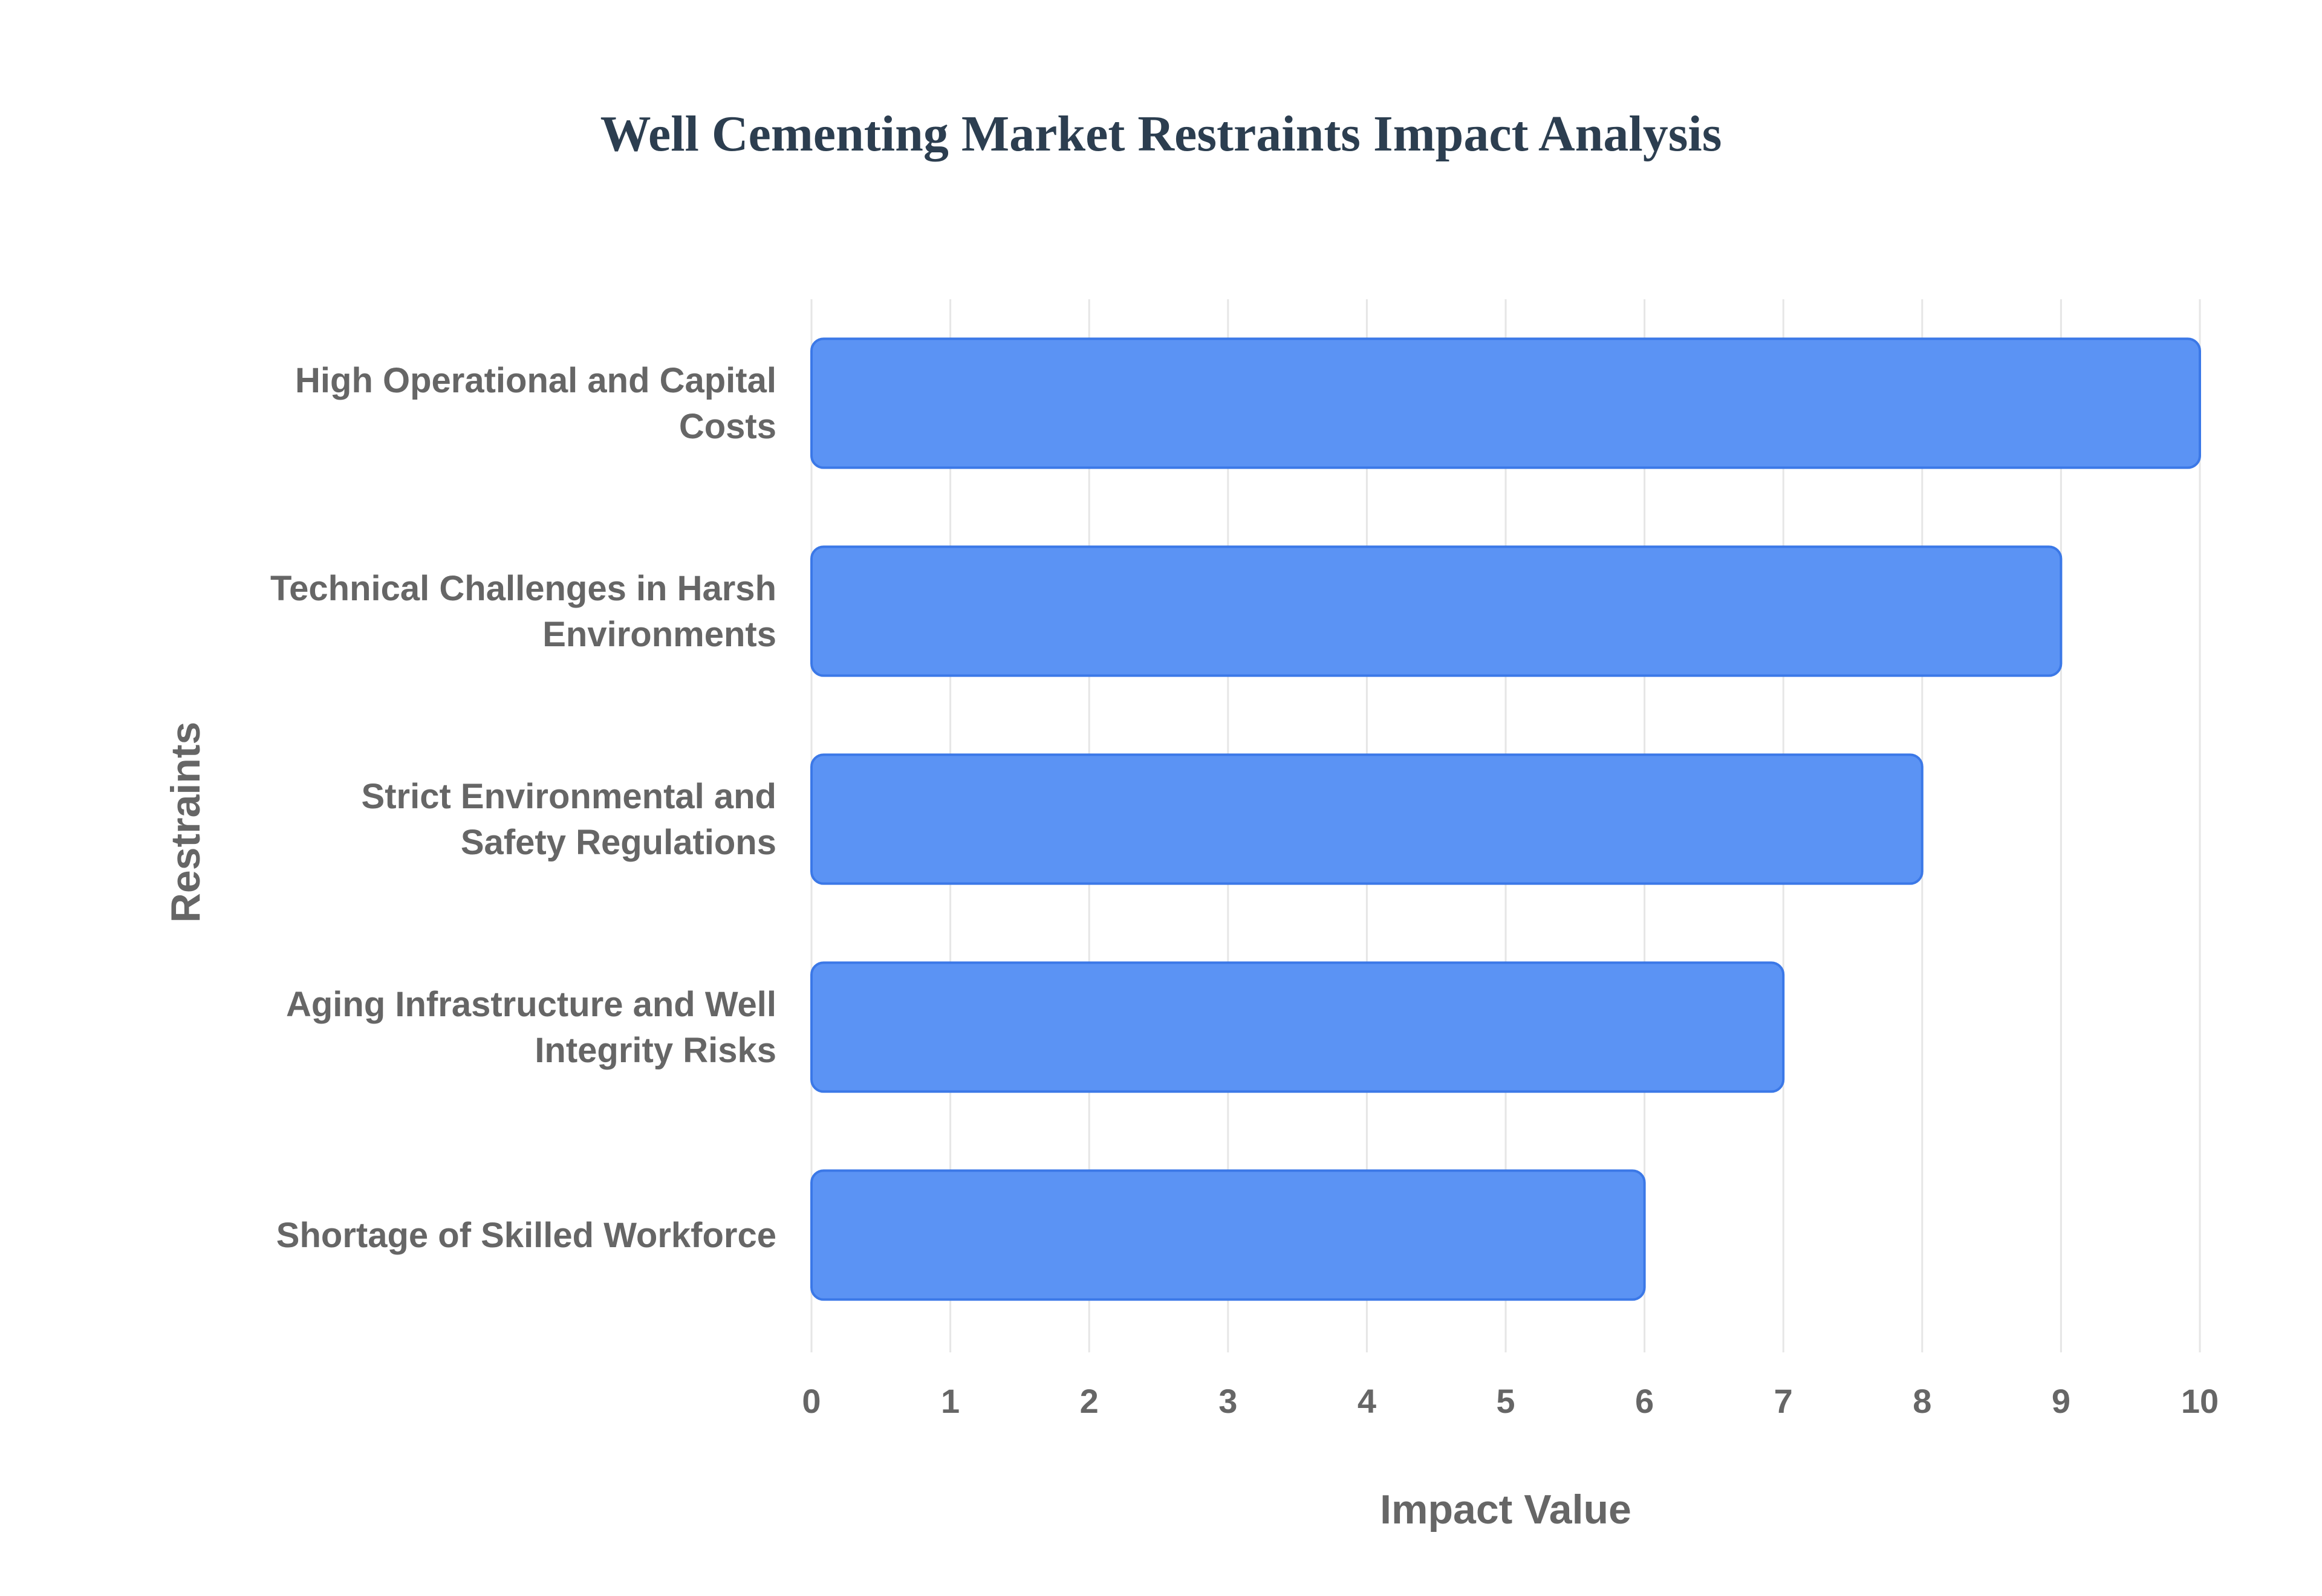 This screenshot has height=1596, width=2322. What do you see at coordinates (1783, 1401) in the screenshot?
I see `x-tick-label: 7` at bounding box center [1783, 1401].